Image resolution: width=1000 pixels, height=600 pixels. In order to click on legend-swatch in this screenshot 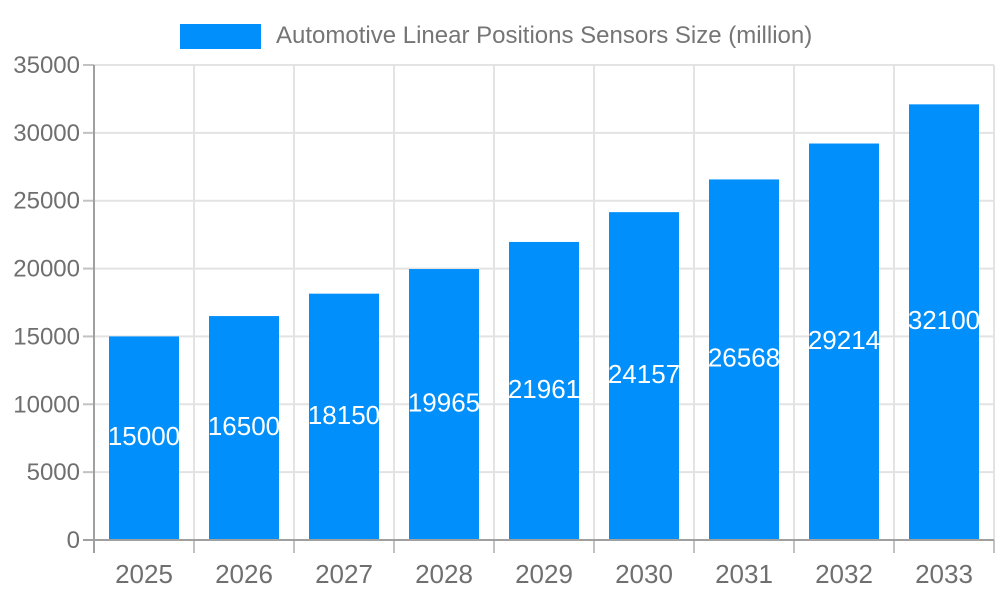, I will do `click(220, 36)`.